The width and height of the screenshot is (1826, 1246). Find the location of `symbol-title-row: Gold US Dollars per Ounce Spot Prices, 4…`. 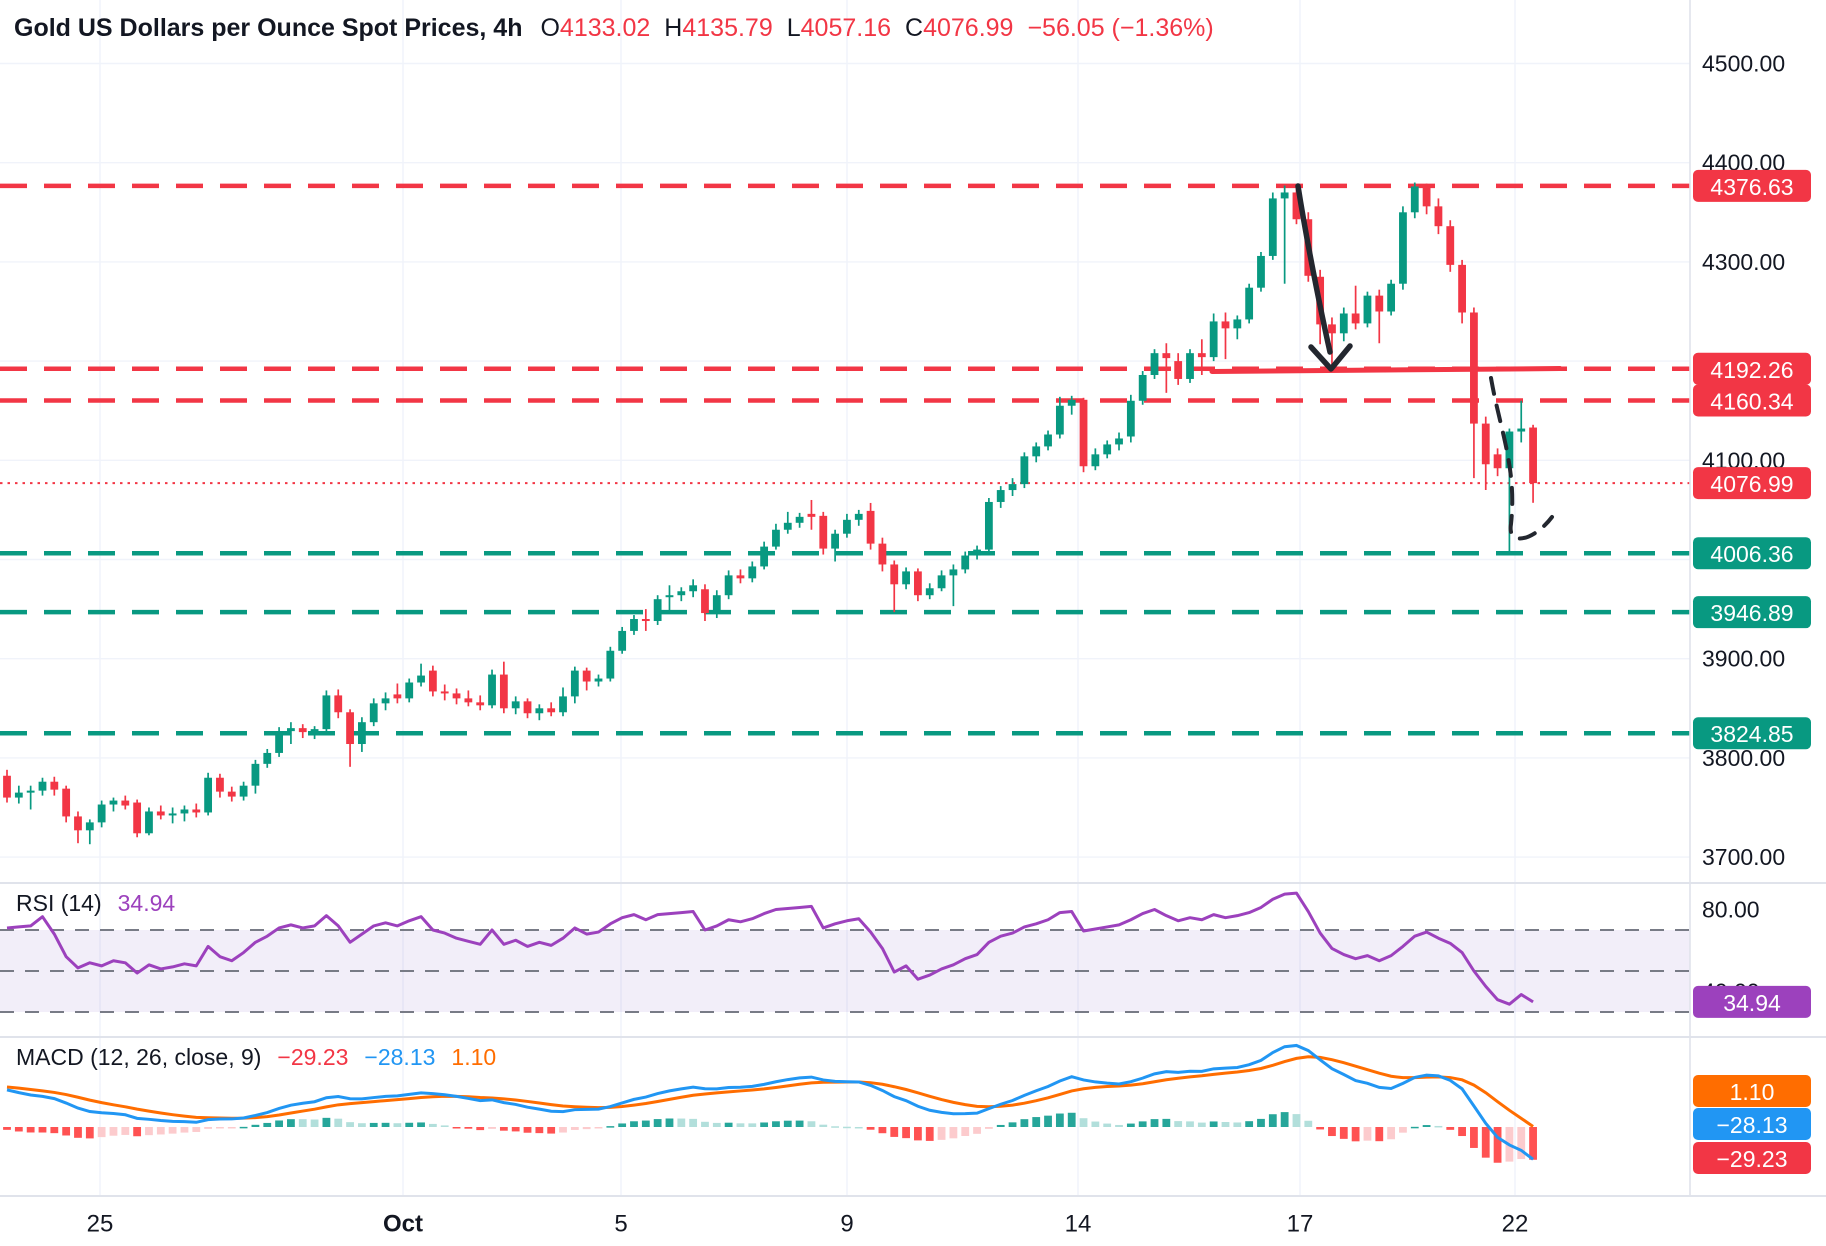

symbol-title-row: Gold US Dollars per Ounce Spot Prices, 4… is located at coordinates (614, 28).